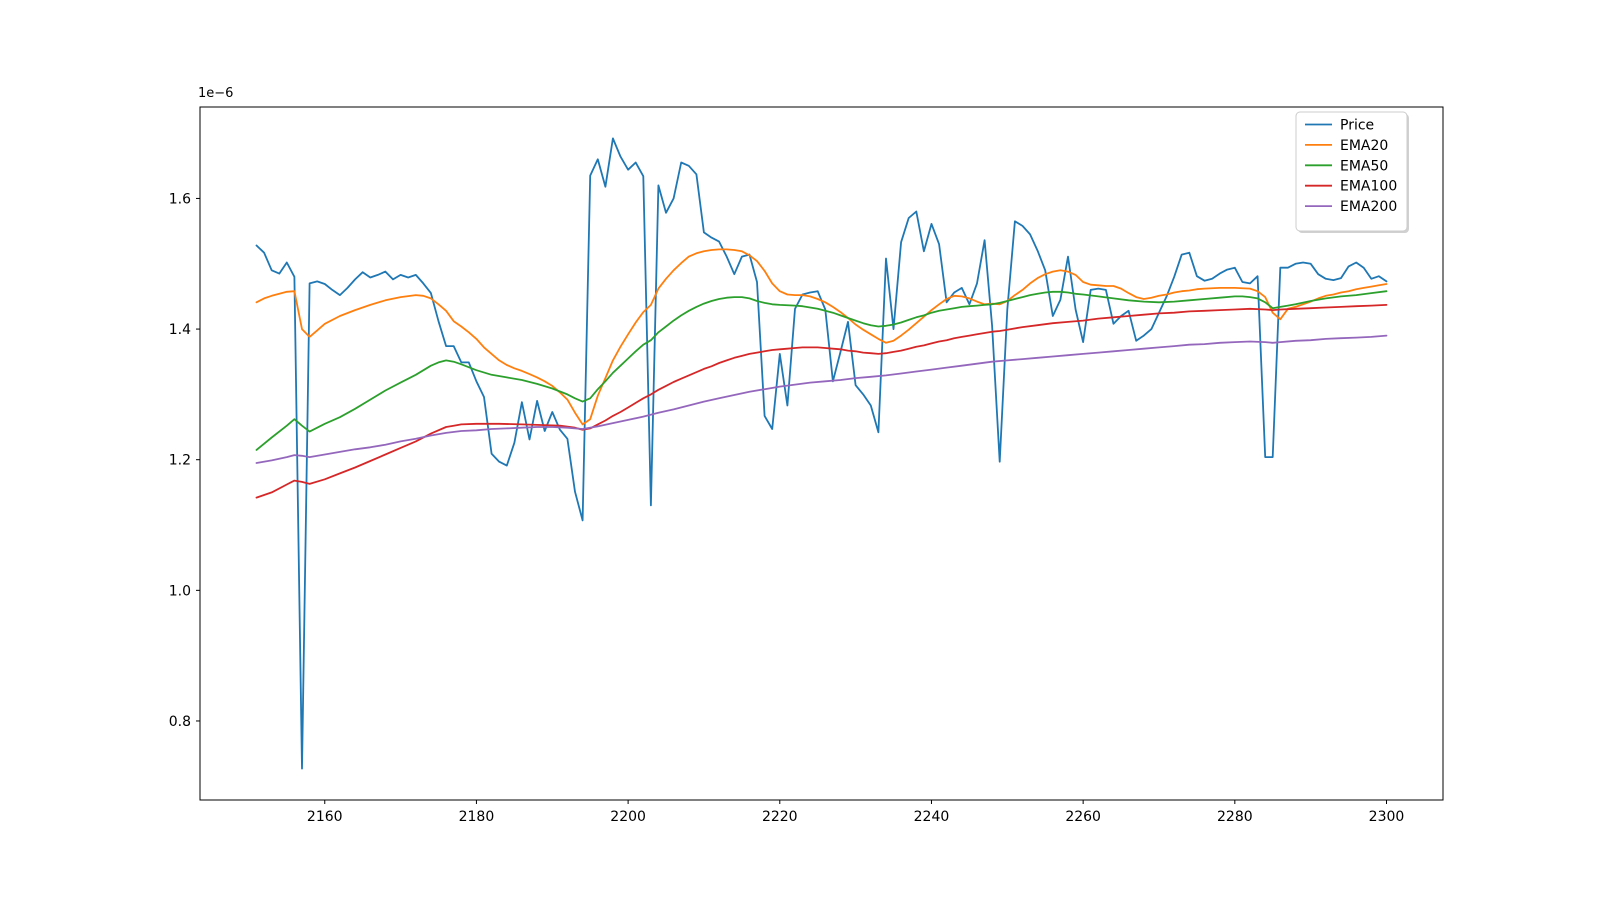 This screenshot has width=1600, height=900. Describe the element at coordinates (180, 722) in the screenshot. I see `y-tick-label: 0.8` at that location.